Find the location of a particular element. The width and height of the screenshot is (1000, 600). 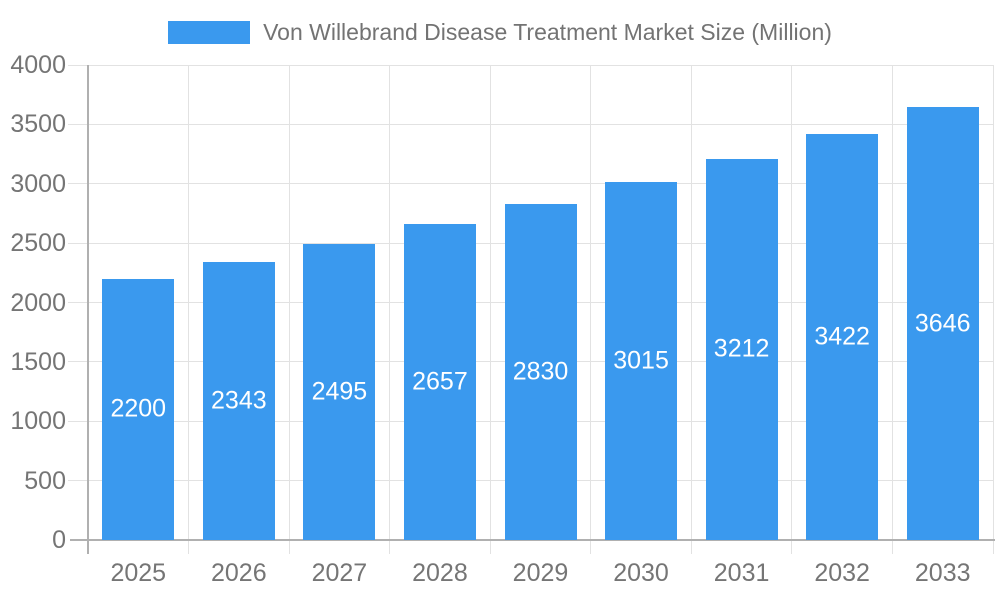

y-axis-tick-label: 2500 is located at coordinates (38, 243).